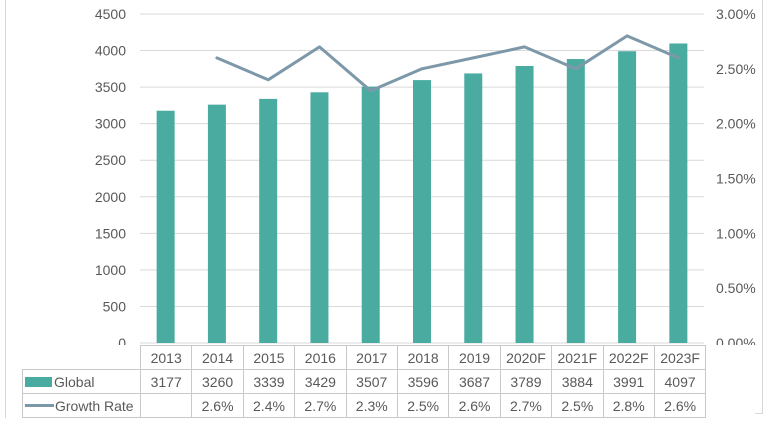  What do you see at coordinates (166, 357) in the screenshot?
I see `category-cell: 2013` at bounding box center [166, 357].